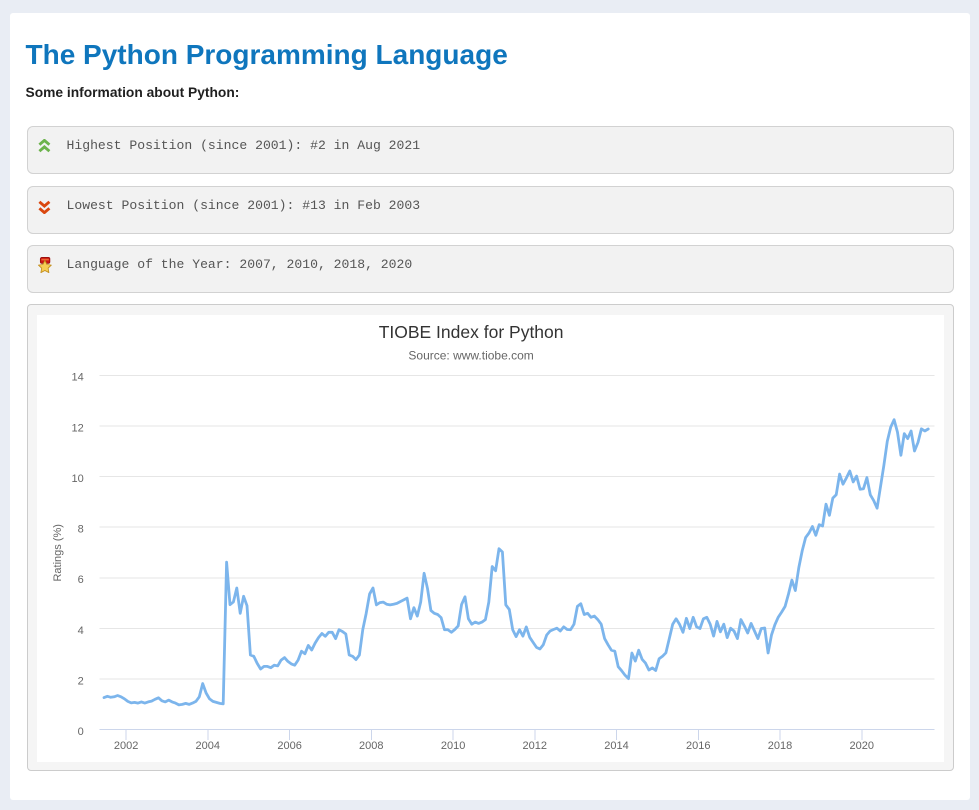 This screenshot has height=810, width=979. I want to click on svg-text: 2, so click(80, 681).